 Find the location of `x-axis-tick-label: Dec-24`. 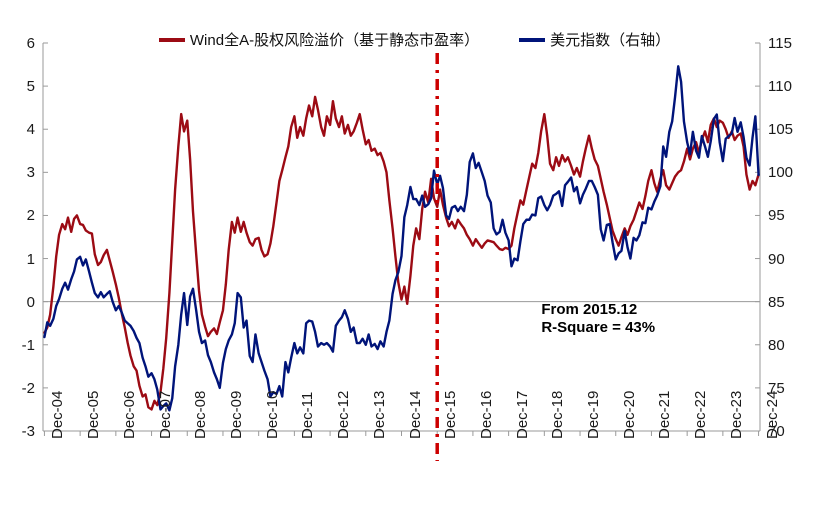

x-axis-tick-label: Dec-24 is located at coordinates (772, 414).